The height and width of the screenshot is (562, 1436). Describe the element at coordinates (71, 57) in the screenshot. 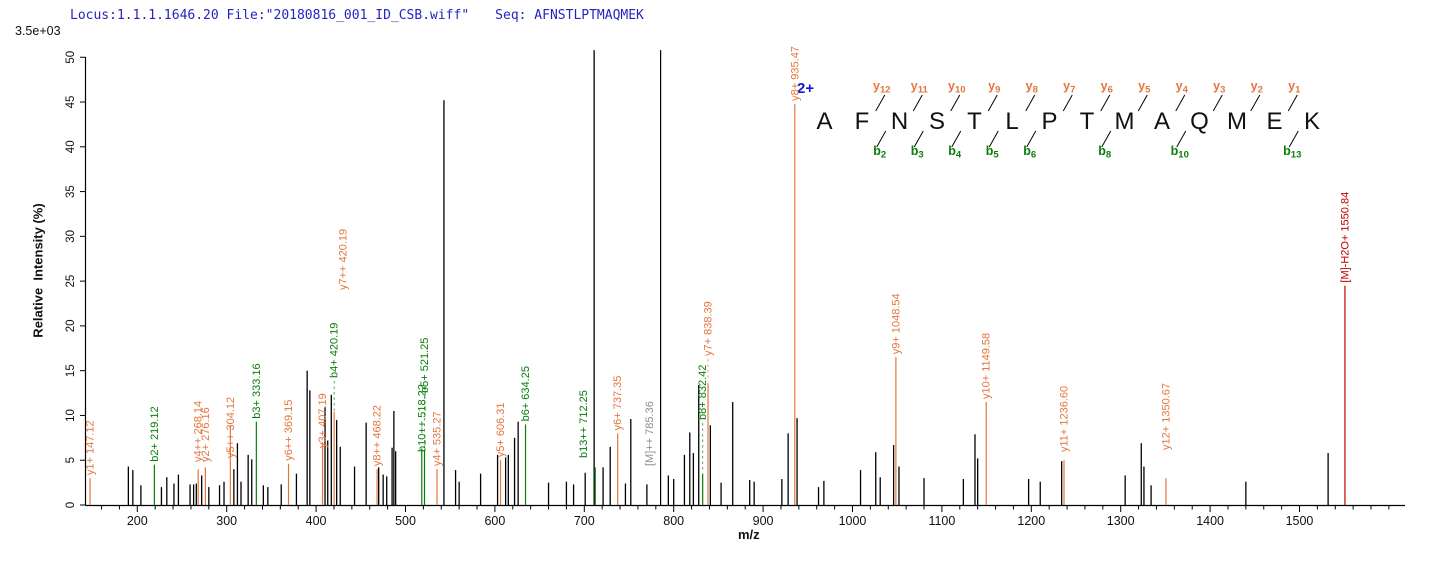

I see `y-tick-label: 50` at that location.